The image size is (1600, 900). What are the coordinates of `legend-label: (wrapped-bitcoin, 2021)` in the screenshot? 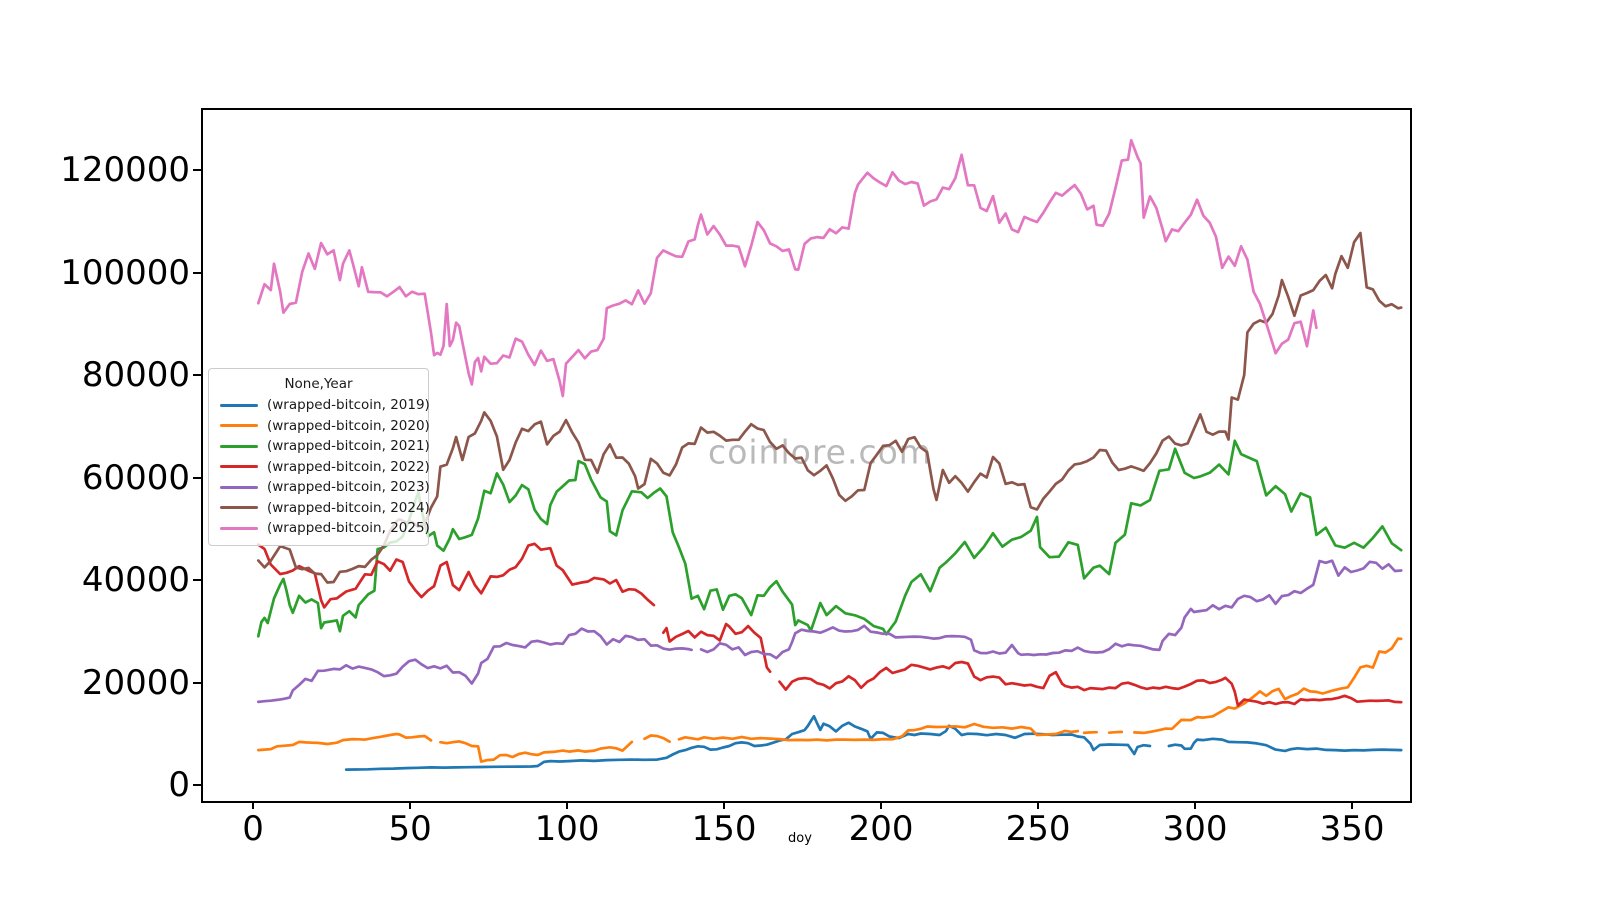 It's located at (348, 446).